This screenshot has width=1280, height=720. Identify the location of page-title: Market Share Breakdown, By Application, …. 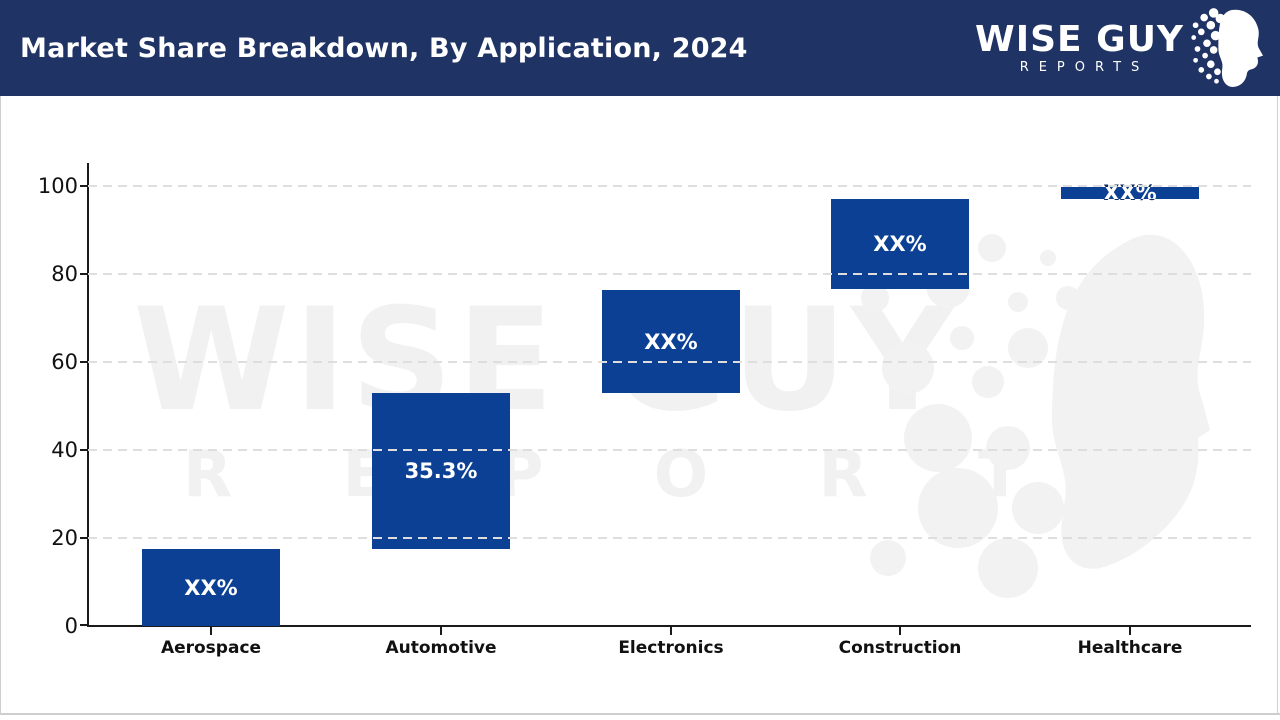
(384, 48).